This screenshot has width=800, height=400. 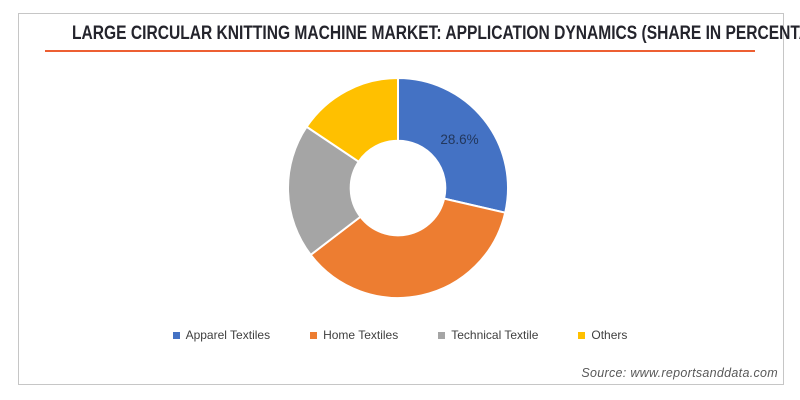 I want to click on donut-segment-technical-textile, so click(x=324, y=190).